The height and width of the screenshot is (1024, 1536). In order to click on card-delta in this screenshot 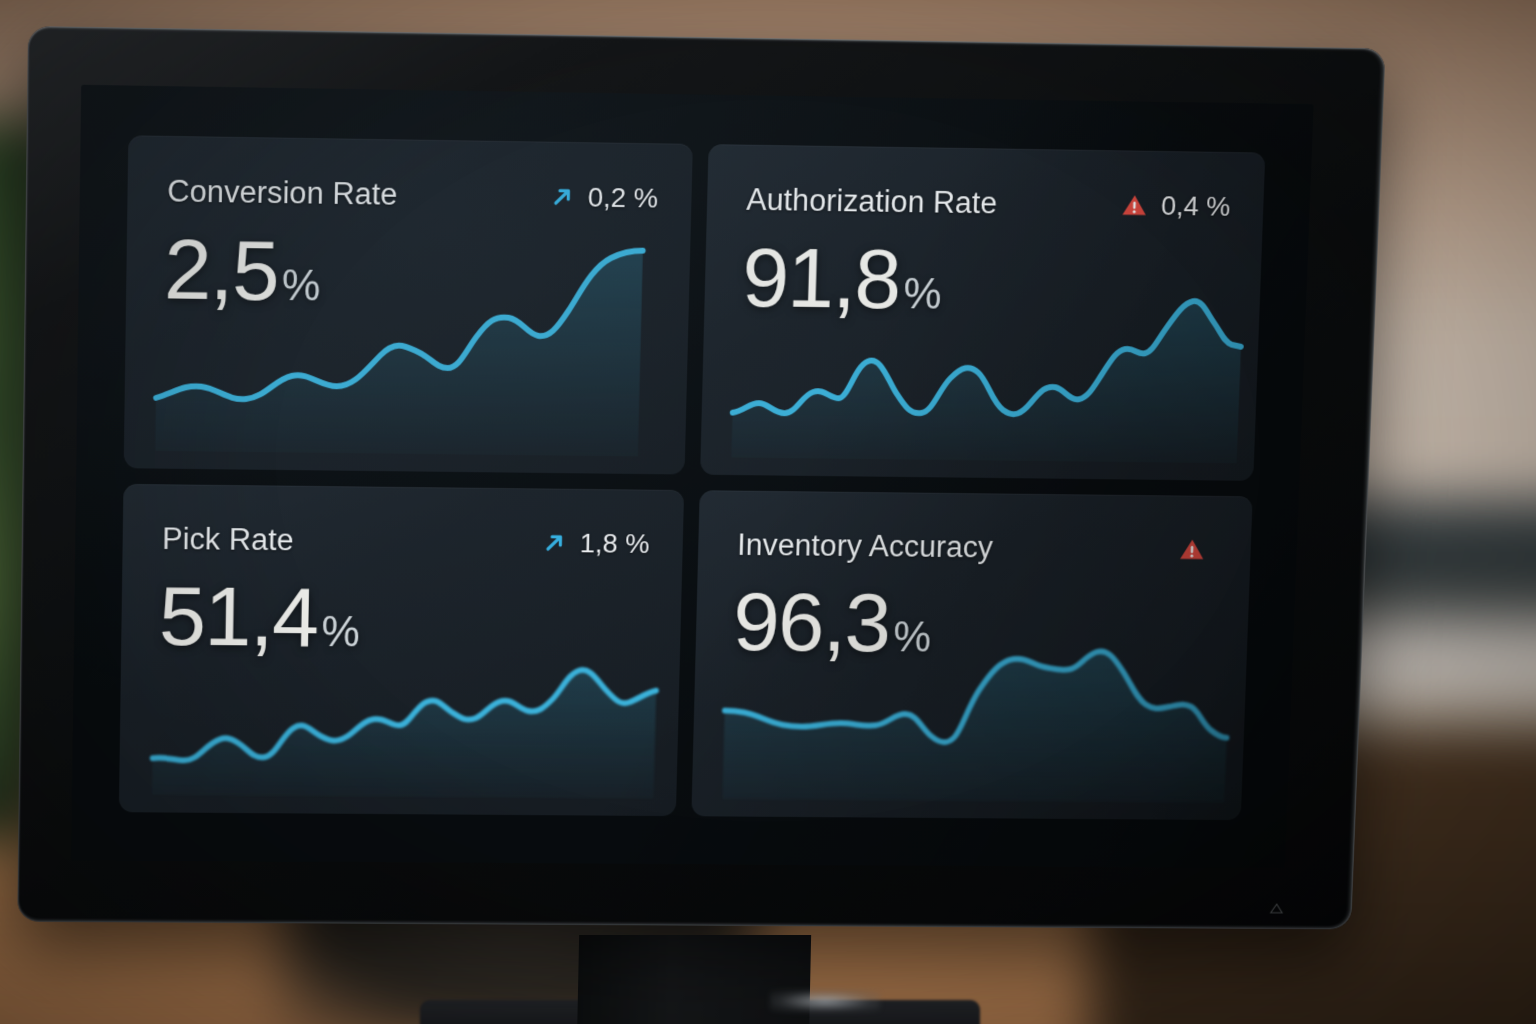, I will do `click(1198, 550)`.